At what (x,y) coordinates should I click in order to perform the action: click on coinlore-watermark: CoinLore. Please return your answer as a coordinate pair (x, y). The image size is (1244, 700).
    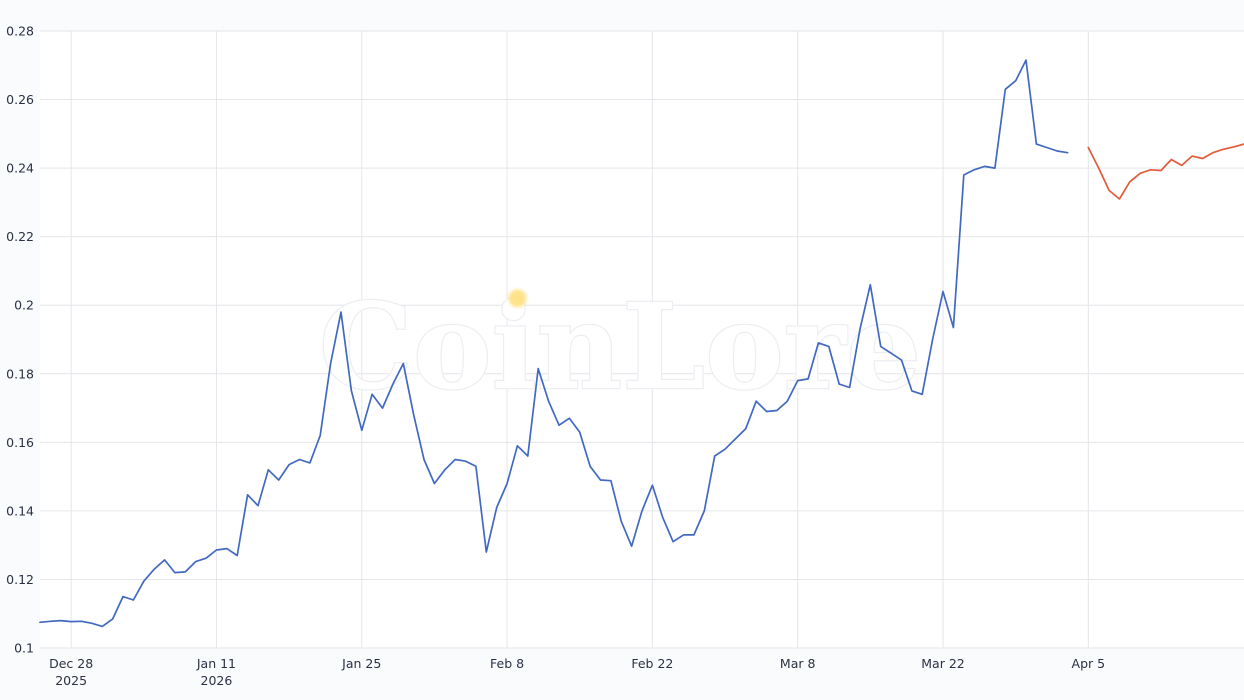
    Looking at the image, I should click on (620, 346).